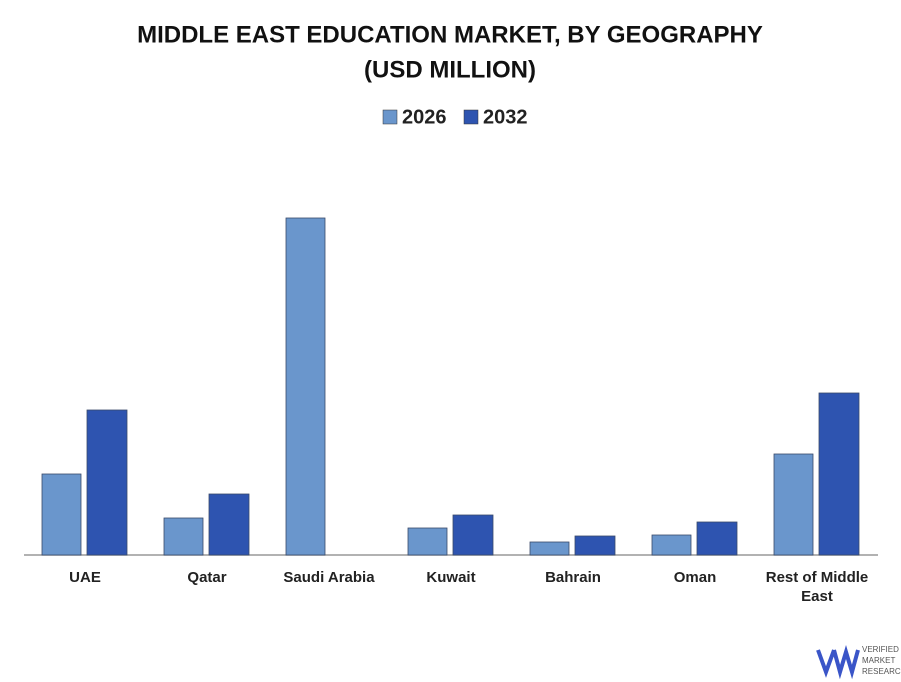  I want to click on x-tick-label: Bahrain, so click(573, 577).